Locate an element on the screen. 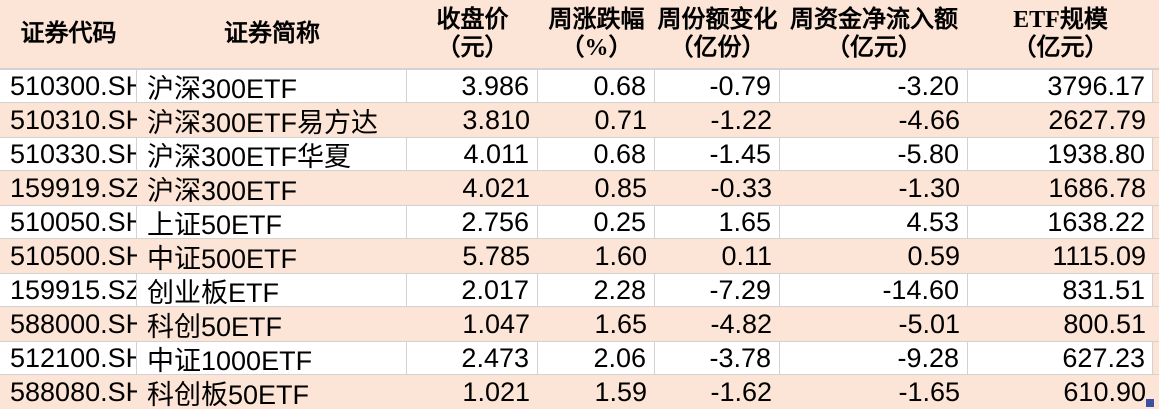 This screenshot has width=1159, height=409. cell-aum: 800.51 is located at coordinates (1104, 323).